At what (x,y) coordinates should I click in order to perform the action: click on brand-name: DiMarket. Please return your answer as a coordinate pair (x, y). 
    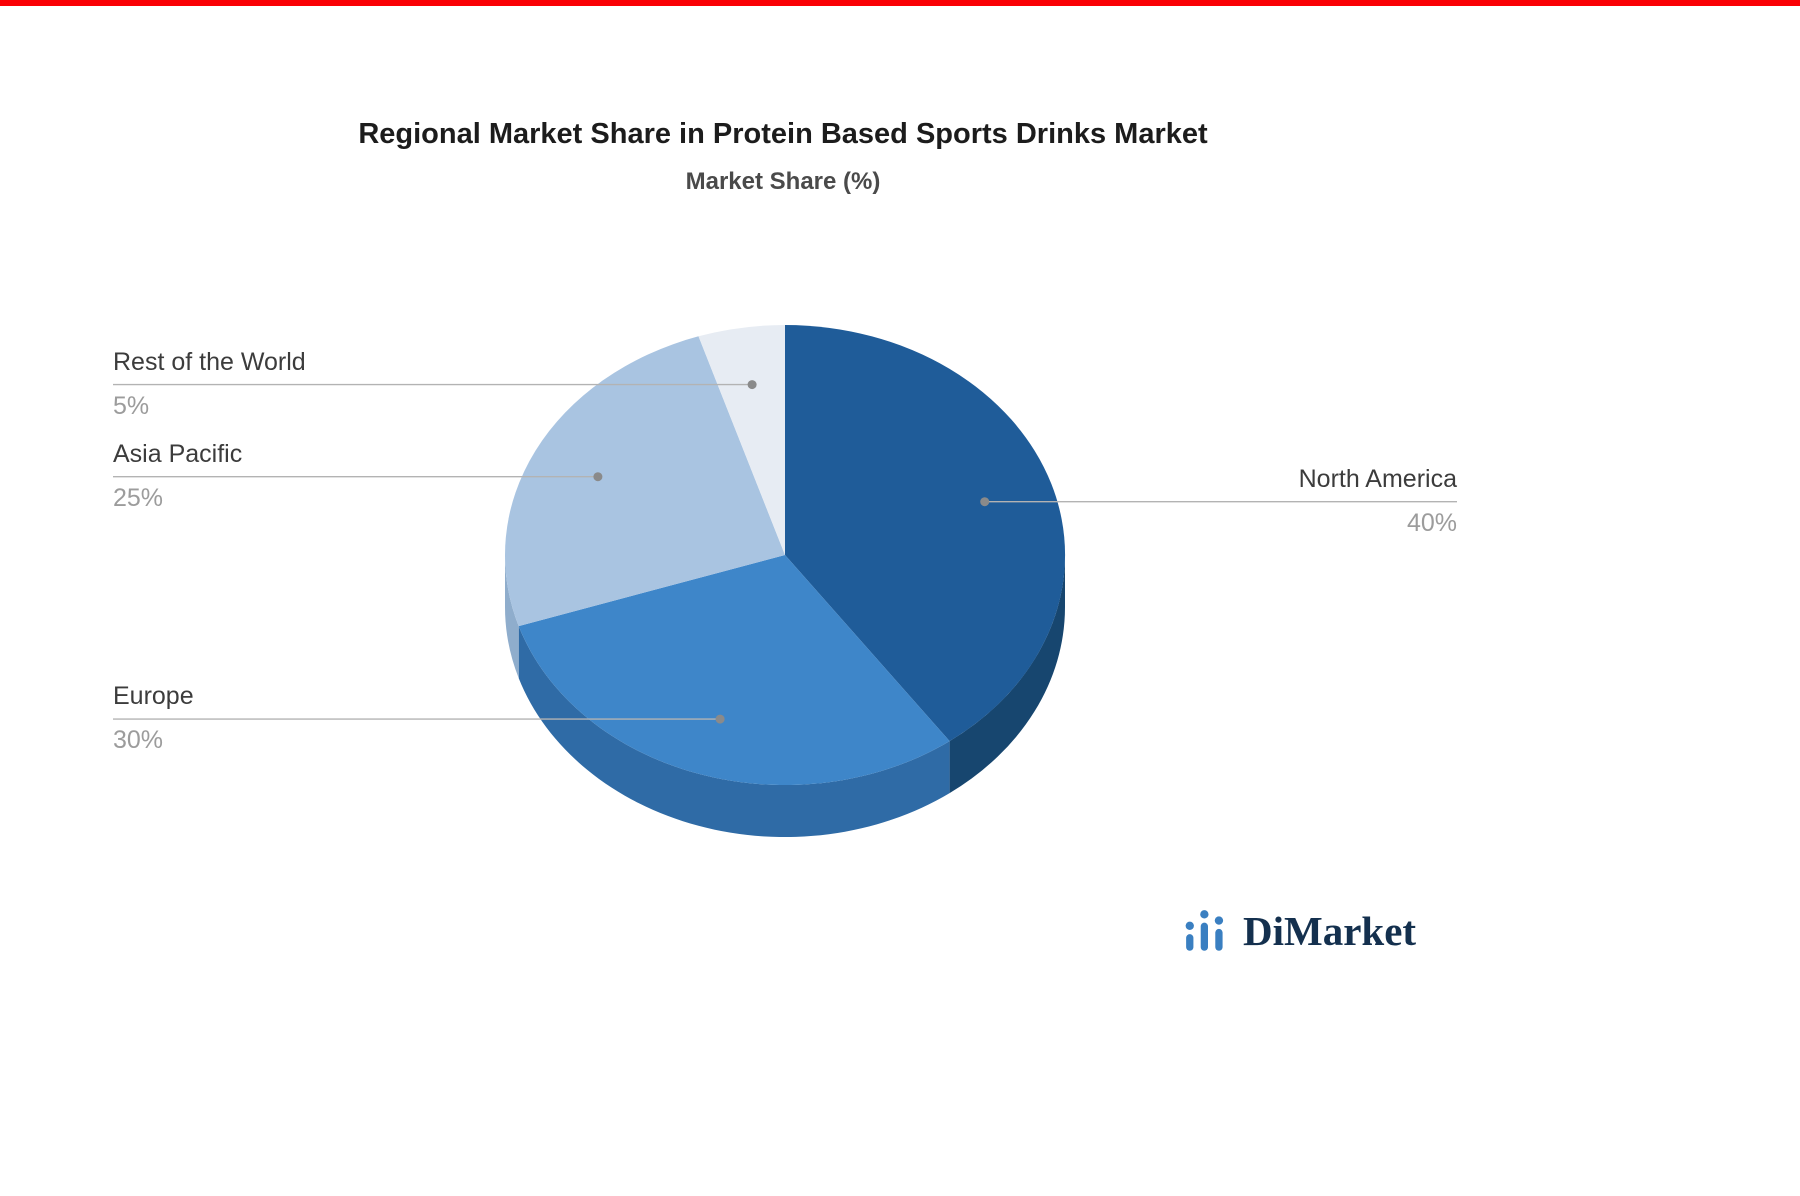
    Looking at the image, I should click on (1330, 931).